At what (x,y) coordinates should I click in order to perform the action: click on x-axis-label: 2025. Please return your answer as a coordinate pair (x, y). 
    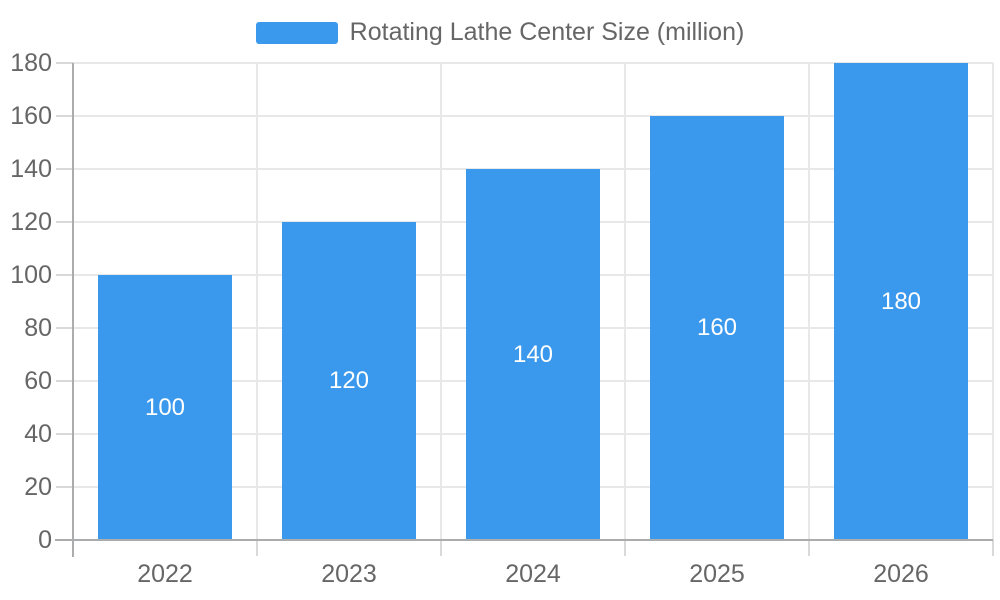
    Looking at the image, I should click on (717, 574).